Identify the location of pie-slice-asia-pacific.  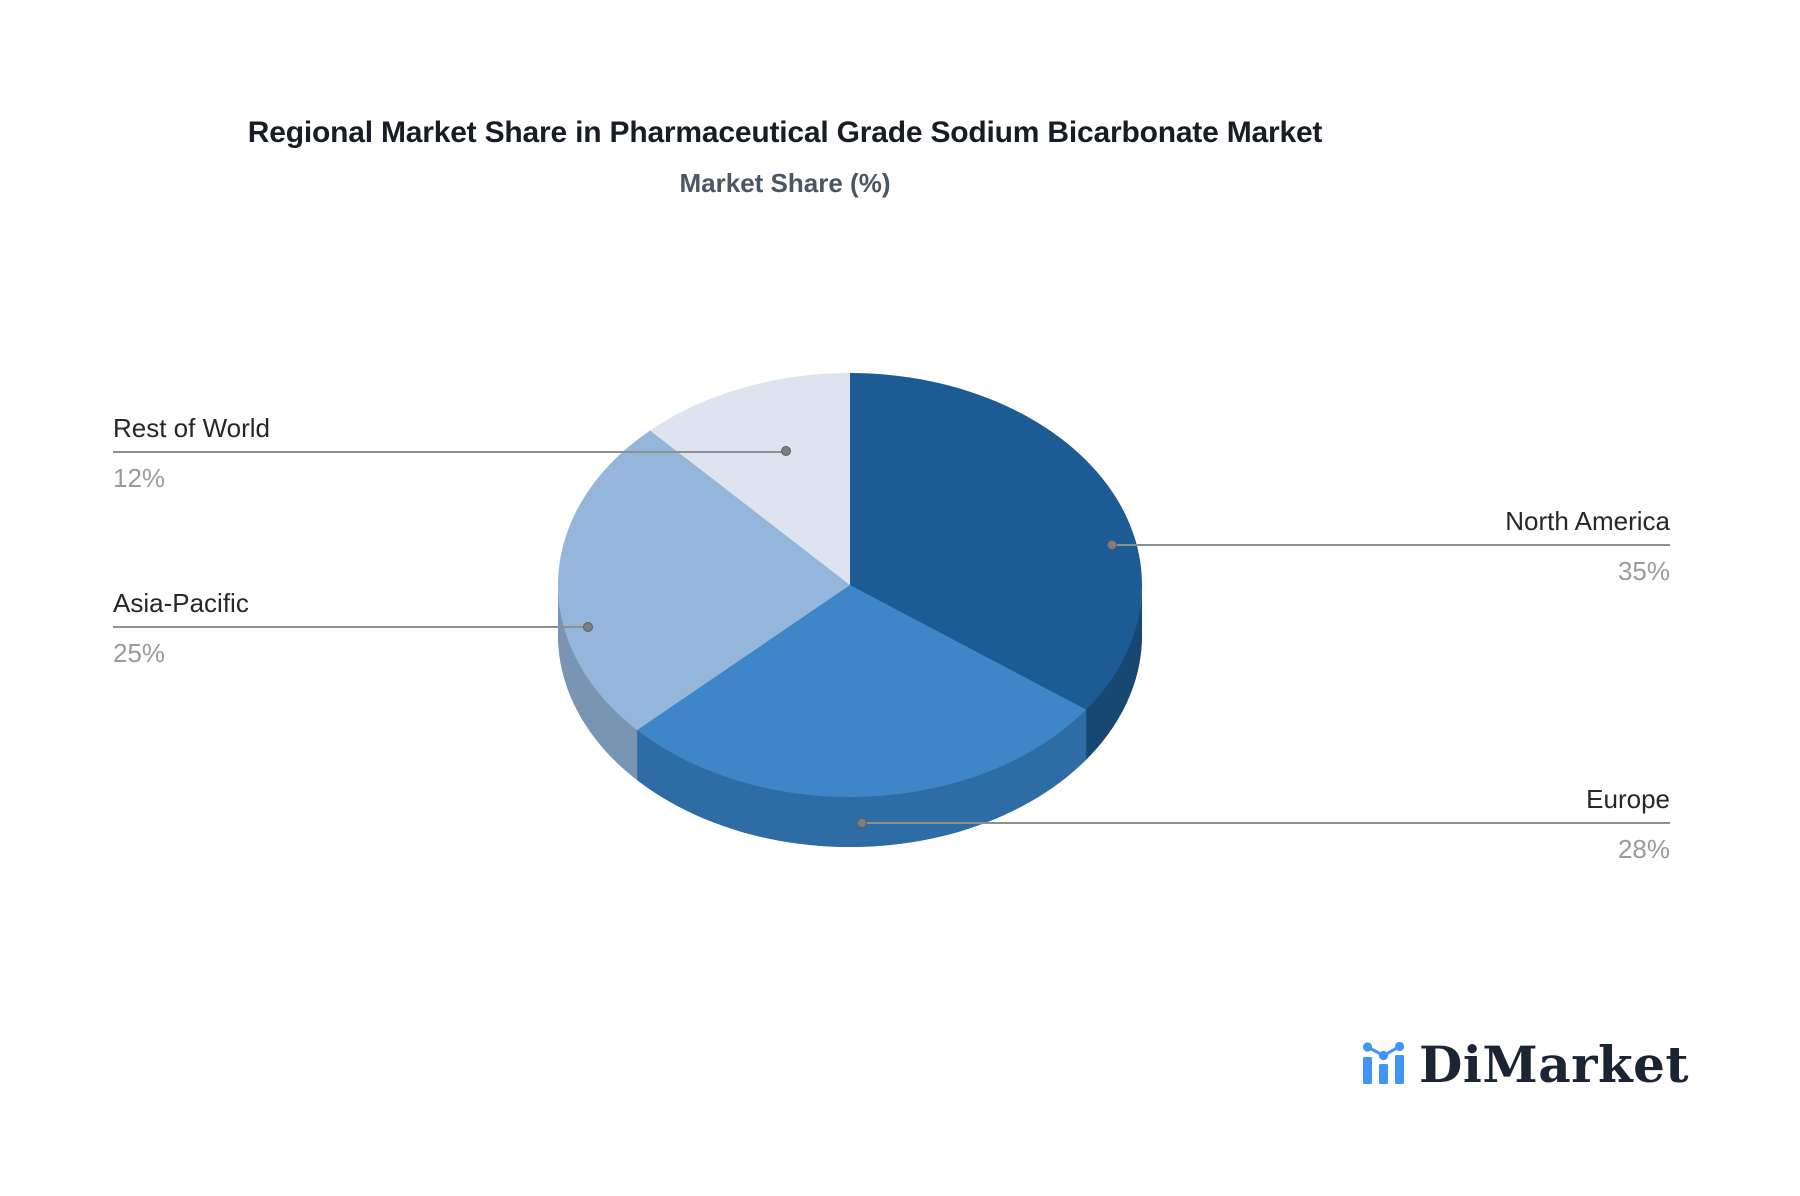
(704, 580).